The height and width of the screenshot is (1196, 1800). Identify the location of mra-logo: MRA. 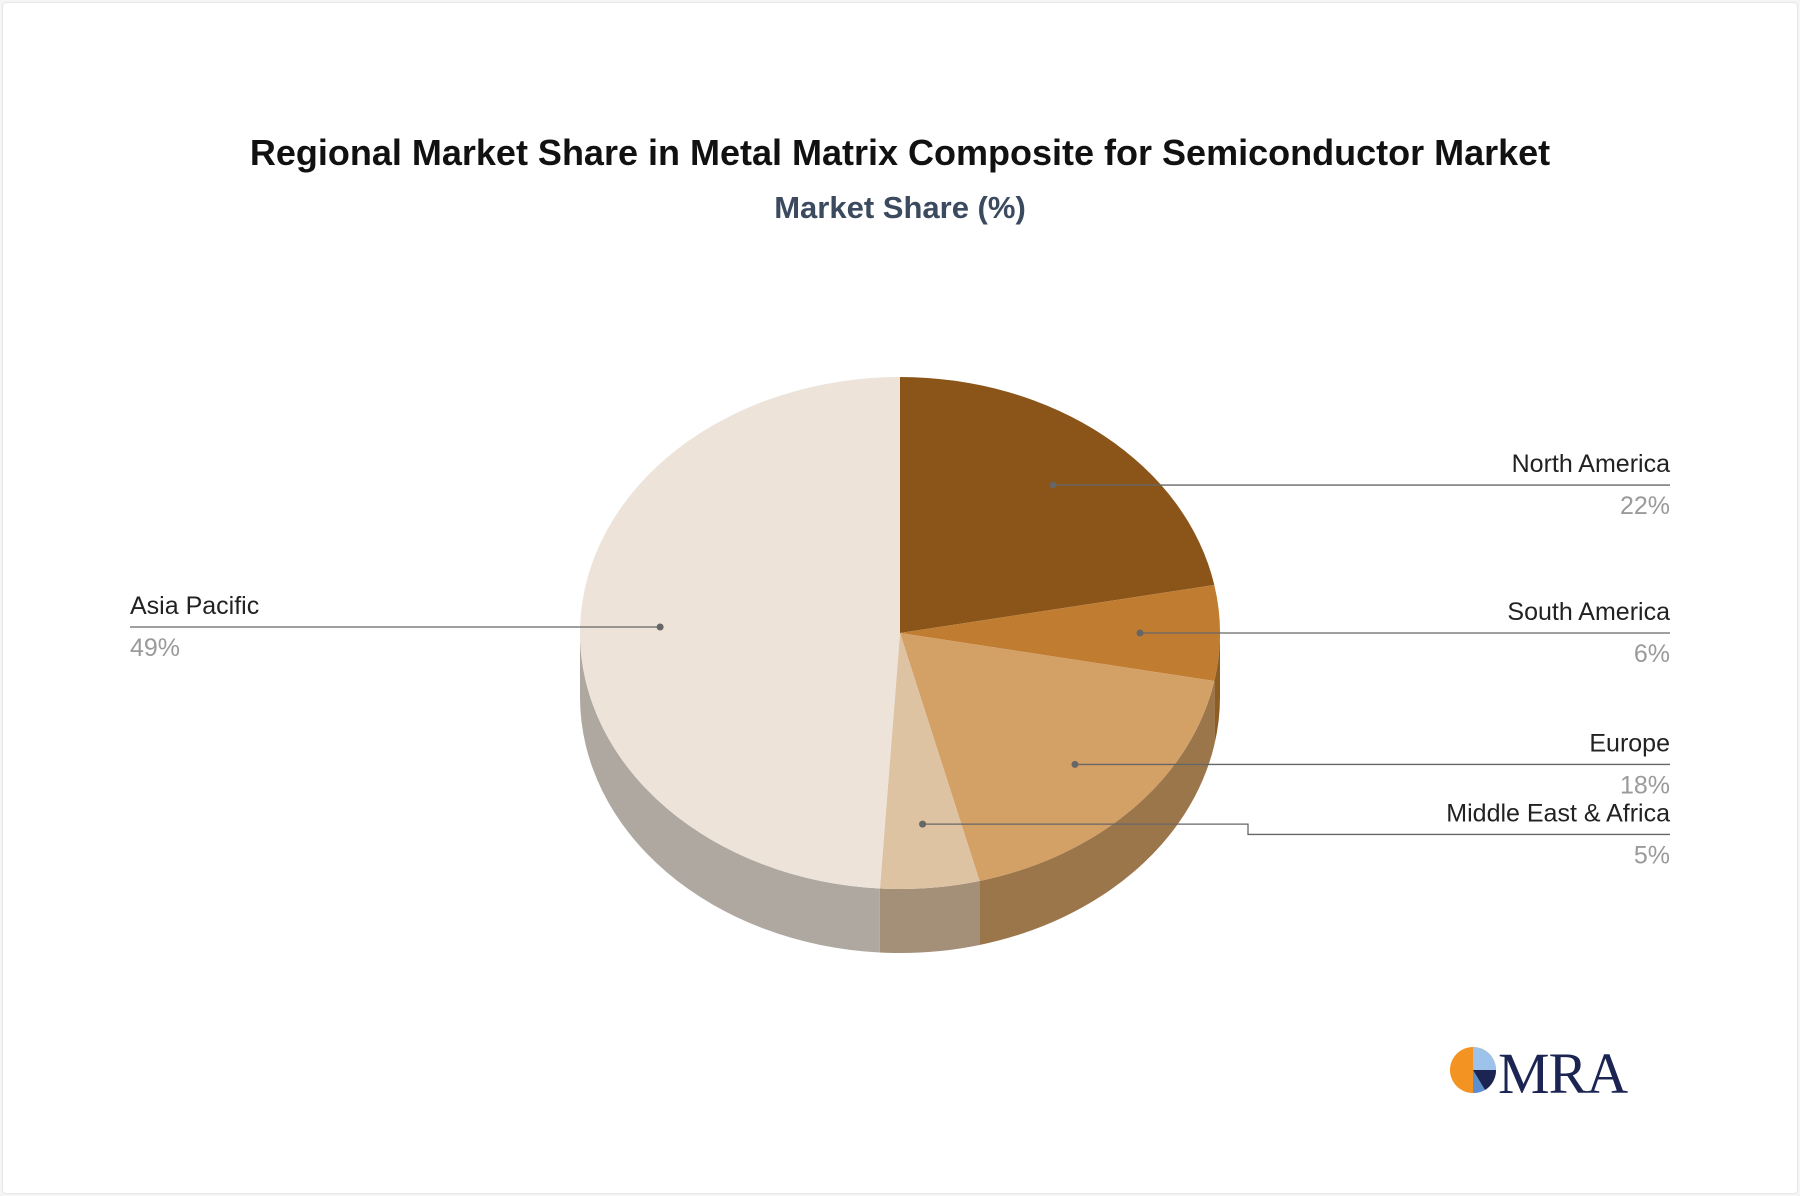
(1548, 1072).